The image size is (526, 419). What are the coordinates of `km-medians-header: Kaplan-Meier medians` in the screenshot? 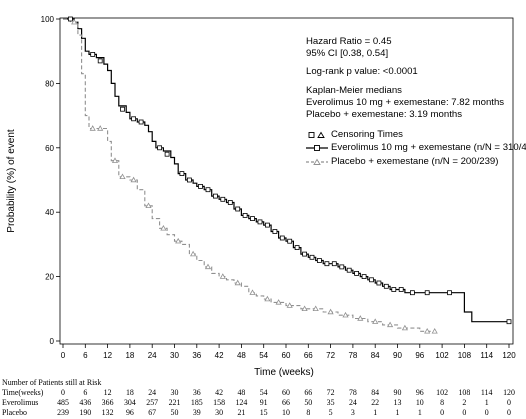 It's located at (354, 90).